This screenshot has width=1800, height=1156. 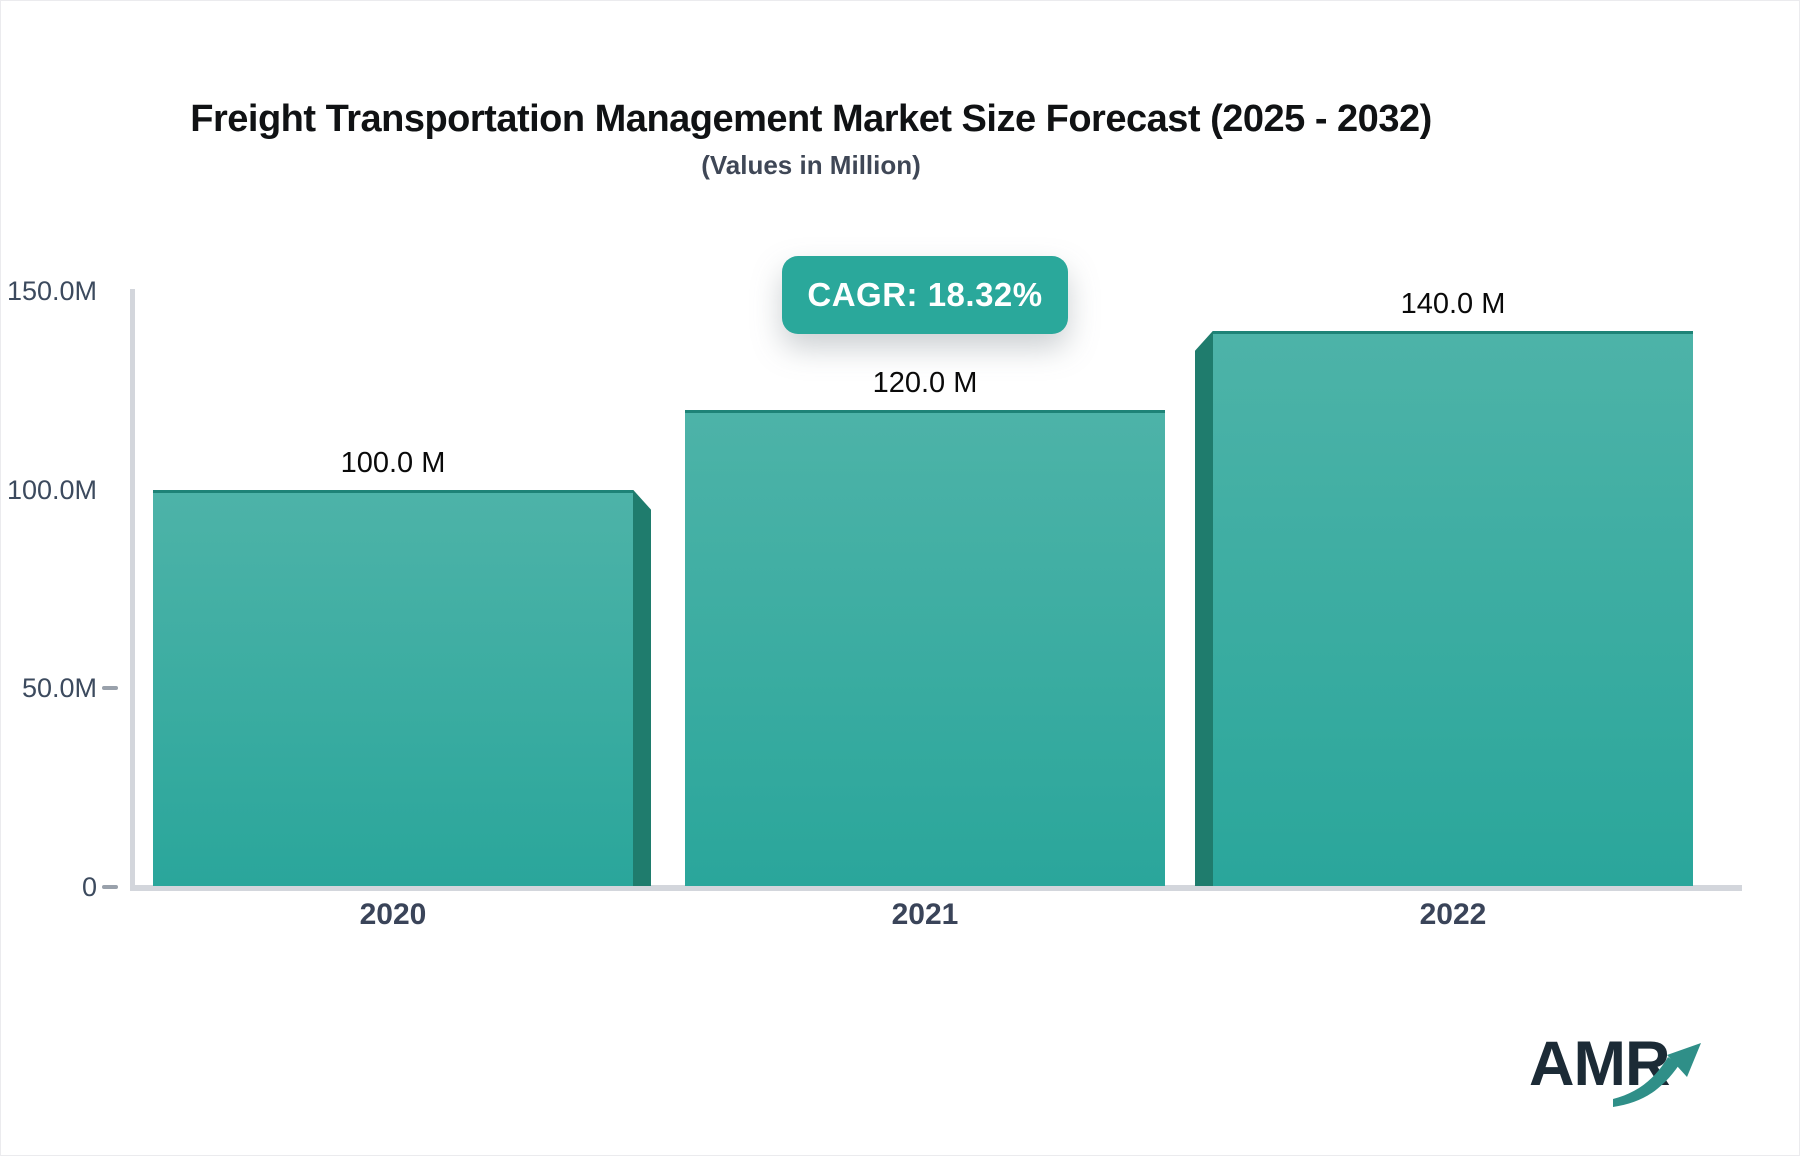 I want to click on bar-3d-side-2020, so click(x=642, y=687).